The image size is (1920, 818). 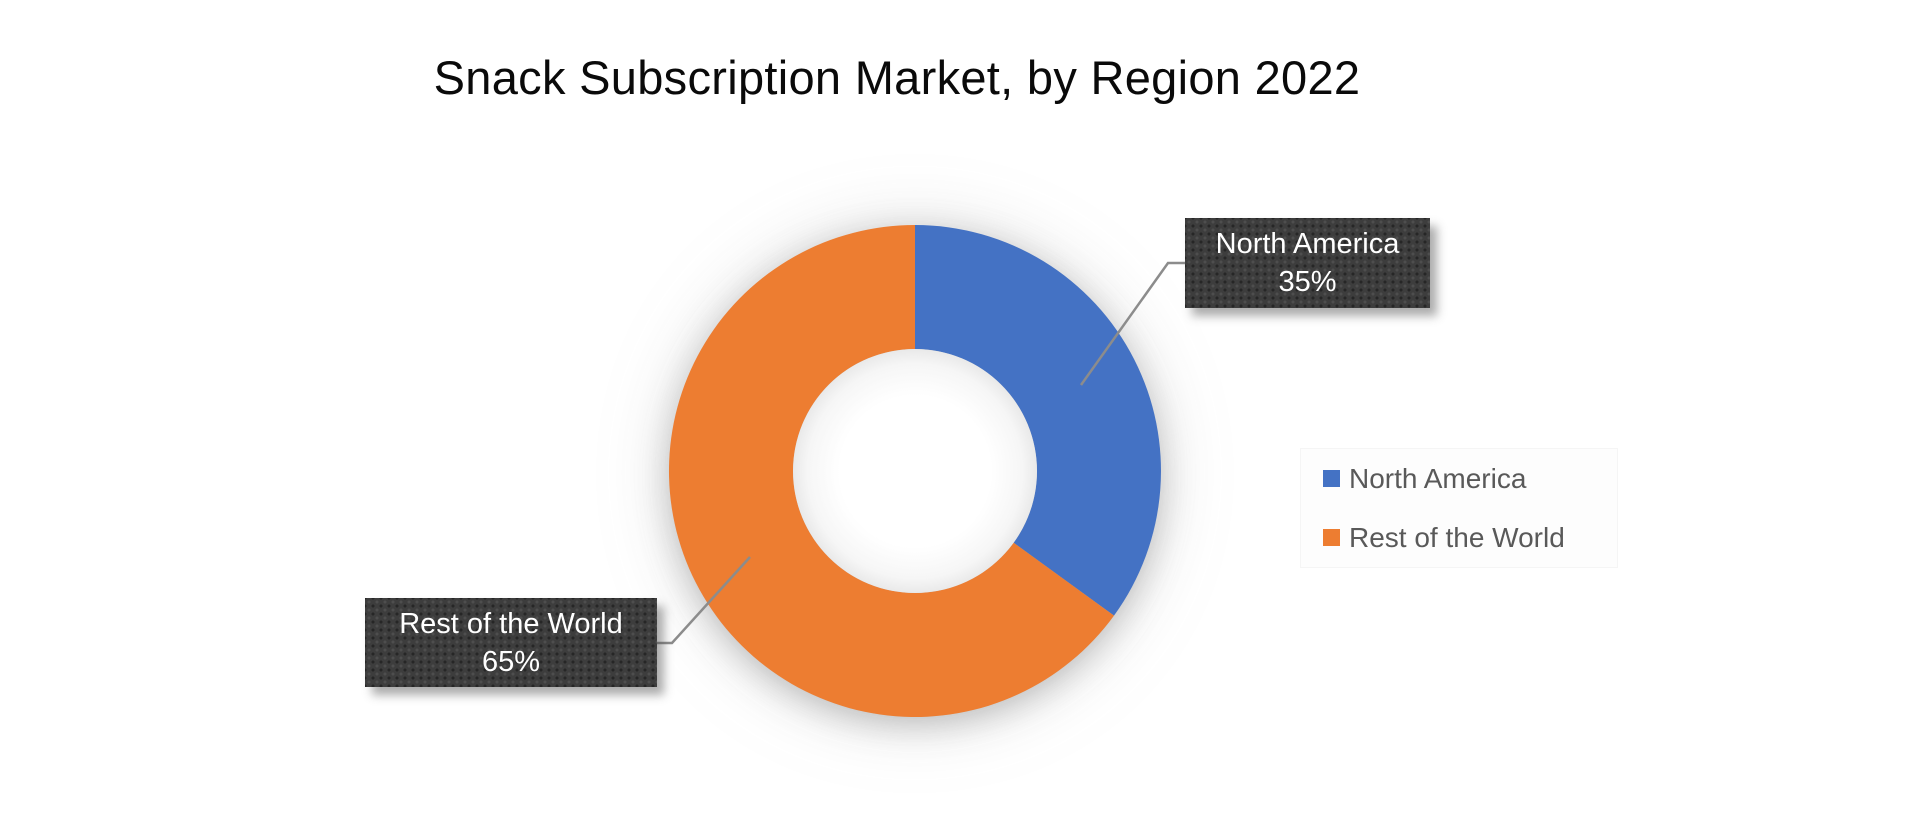 What do you see at coordinates (511, 661) in the screenshot?
I see `callout-rest-of-world-value: 65%` at bounding box center [511, 661].